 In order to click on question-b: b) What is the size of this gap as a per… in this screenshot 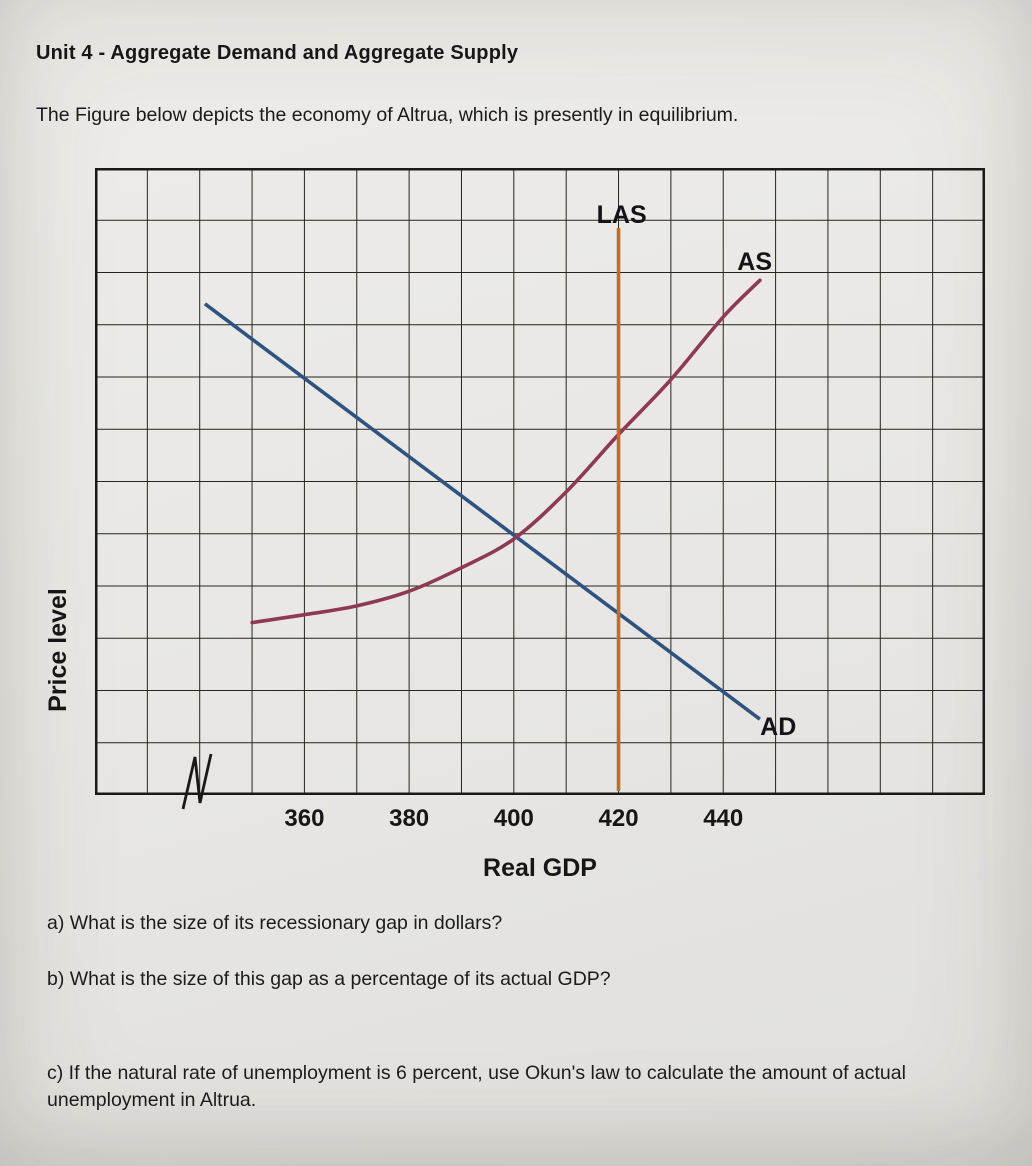, I will do `click(329, 979)`.